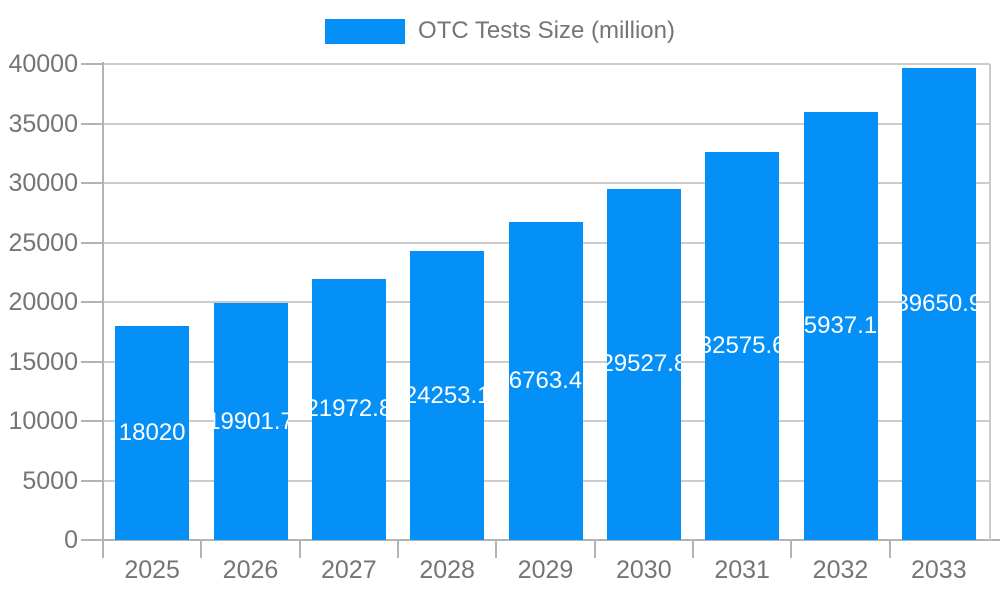 Image resolution: width=1000 pixels, height=600 pixels. Describe the element at coordinates (349, 570) in the screenshot. I see `x-axis-tick-label: 2027` at that location.